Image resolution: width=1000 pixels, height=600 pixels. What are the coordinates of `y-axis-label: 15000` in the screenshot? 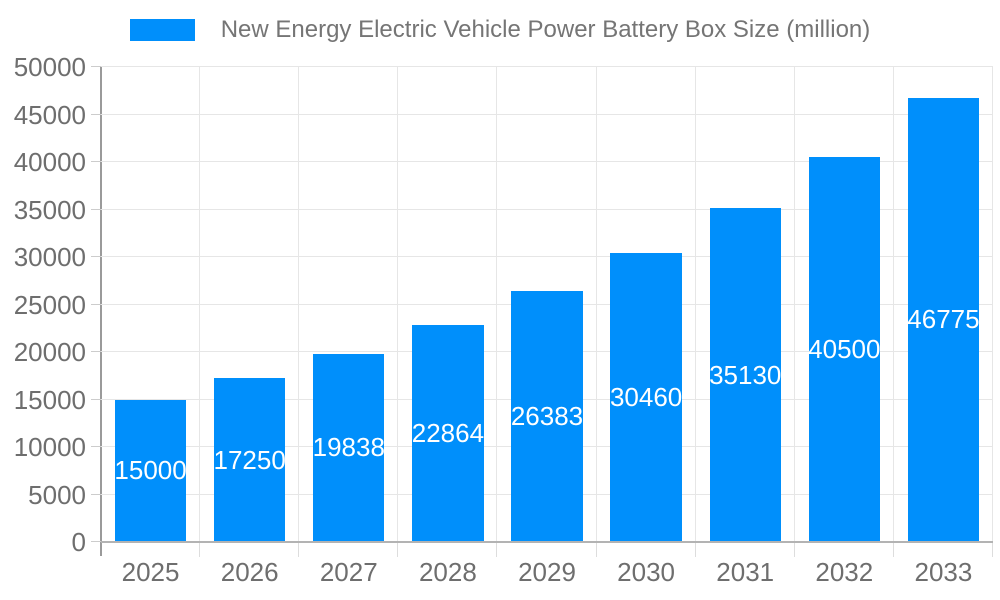 It's located at (49, 399).